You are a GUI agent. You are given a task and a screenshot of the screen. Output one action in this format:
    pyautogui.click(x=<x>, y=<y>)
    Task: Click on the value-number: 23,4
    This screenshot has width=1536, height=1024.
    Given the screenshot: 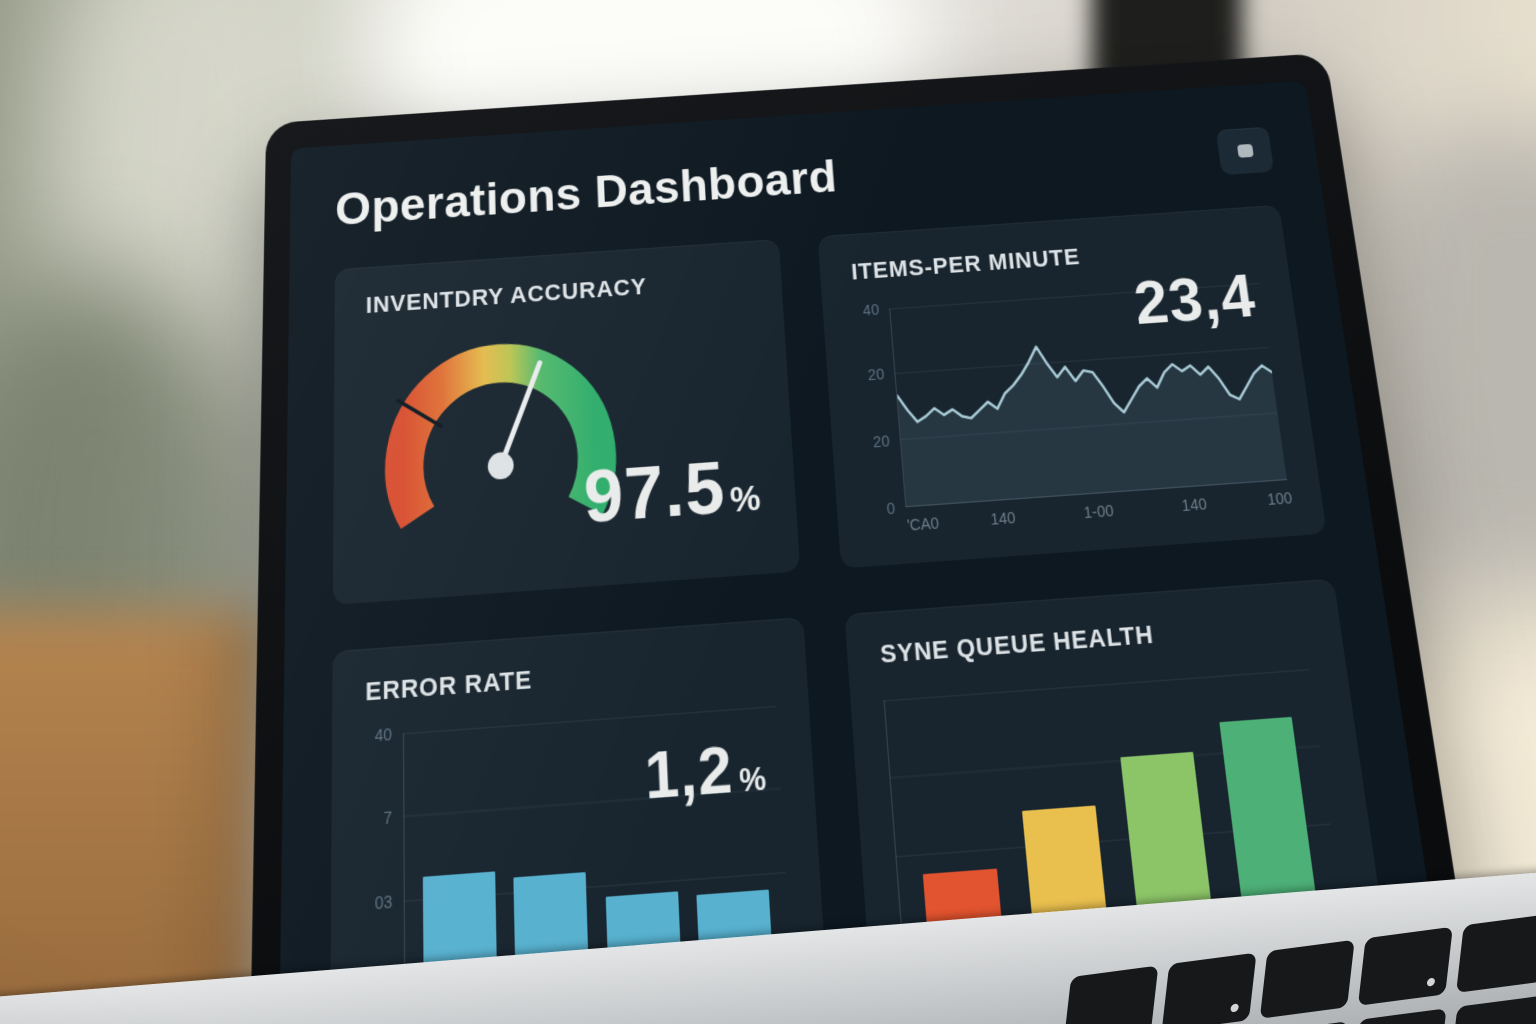 What is the action you would take?
    pyautogui.click(x=1195, y=299)
    